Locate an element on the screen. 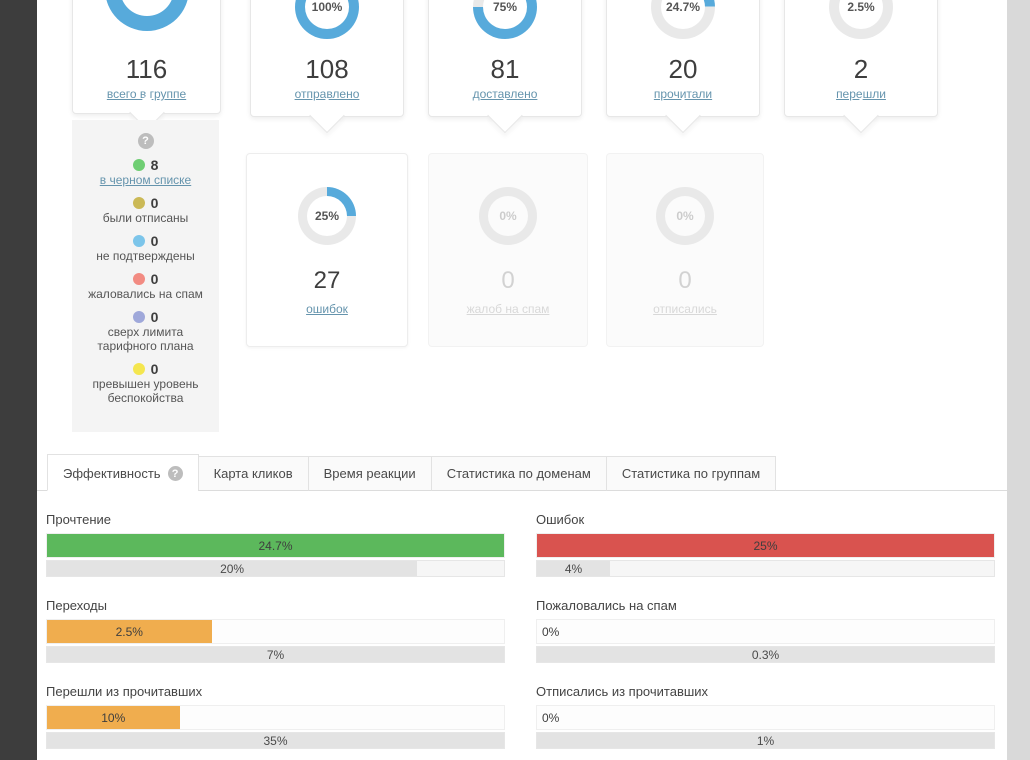 The width and height of the screenshot is (1030, 760). donut-unsubscribed: 0% is located at coordinates (685, 216).